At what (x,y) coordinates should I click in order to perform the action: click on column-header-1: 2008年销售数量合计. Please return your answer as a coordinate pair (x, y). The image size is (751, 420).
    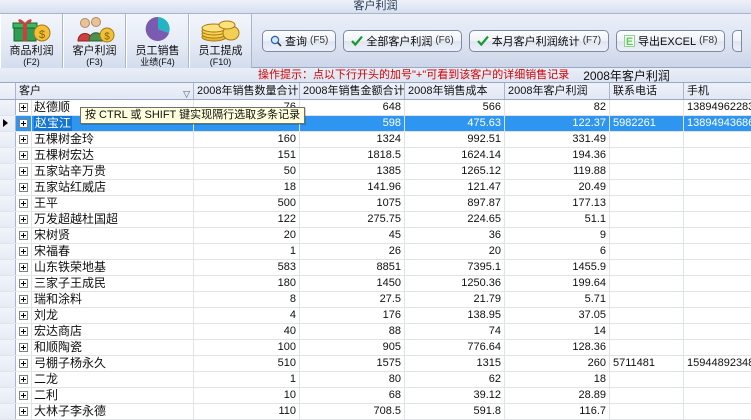
    Looking at the image, I should click on (247, 91).